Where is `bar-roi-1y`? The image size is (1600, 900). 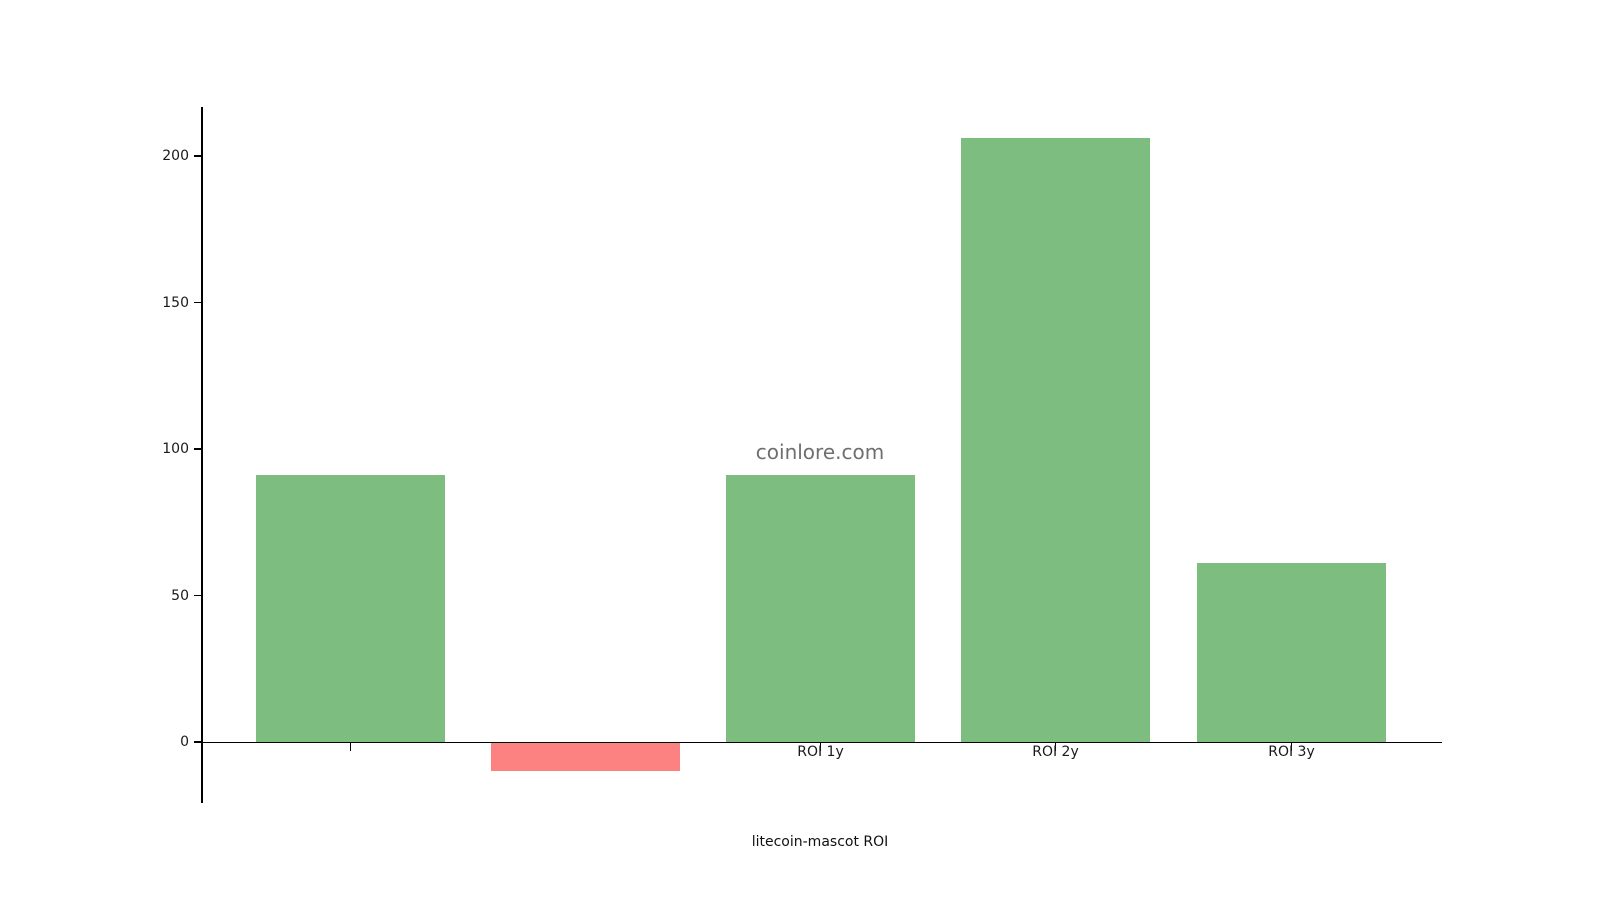
bar-roi-1y is located at coordinates (820, 608).